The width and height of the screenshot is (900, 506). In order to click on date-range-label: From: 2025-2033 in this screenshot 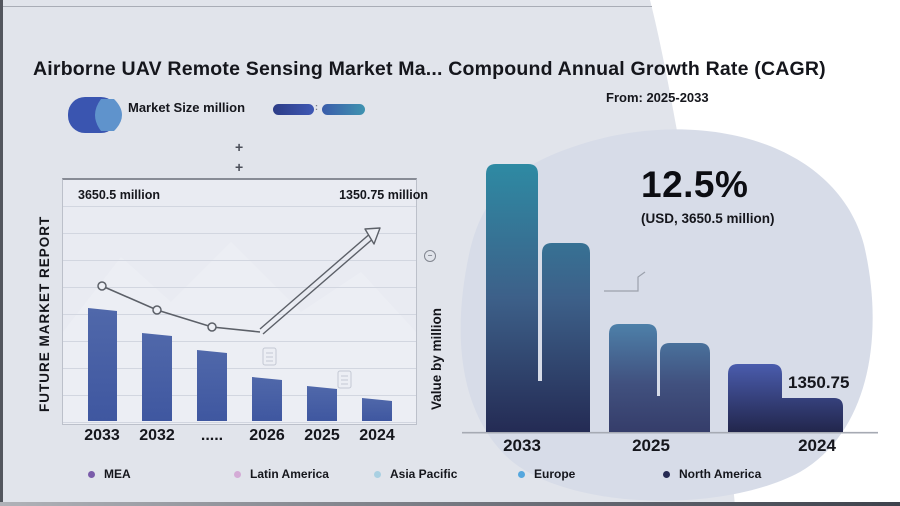, I will do `click(657, 97)`.